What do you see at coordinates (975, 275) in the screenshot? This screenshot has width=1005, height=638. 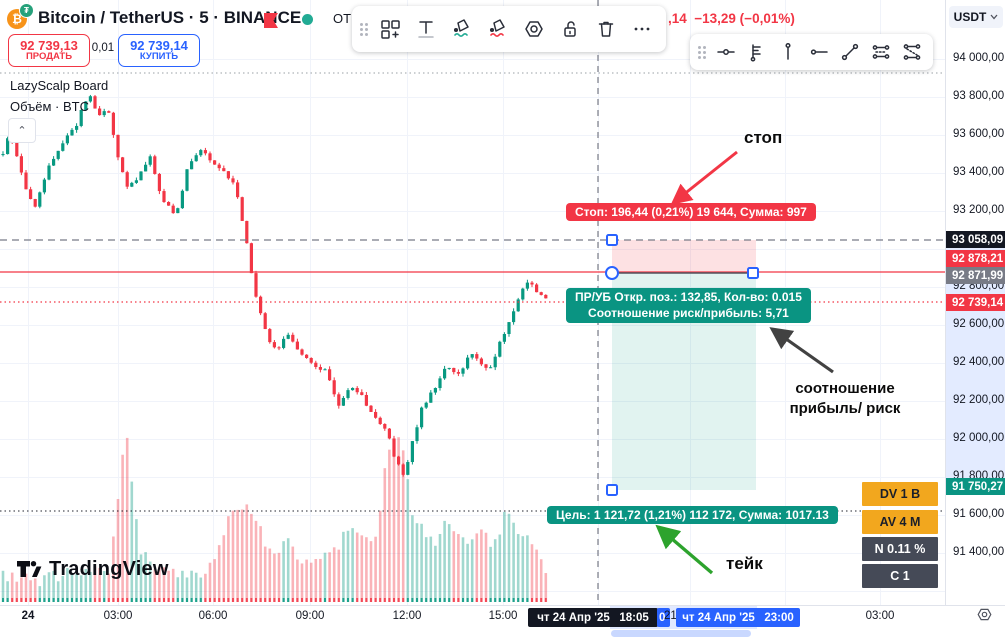 I see `price-label-entry: 92 871,99` at bounding box center [975, 275].